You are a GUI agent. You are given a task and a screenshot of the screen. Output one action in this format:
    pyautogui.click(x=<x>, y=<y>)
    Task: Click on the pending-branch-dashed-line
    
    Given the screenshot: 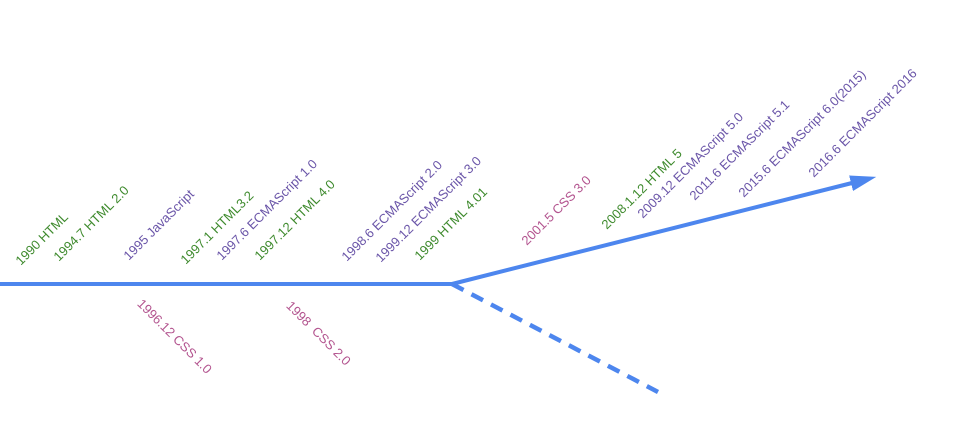 What is the action you would take?
    pyautogui.click(x=555, y=338)
    